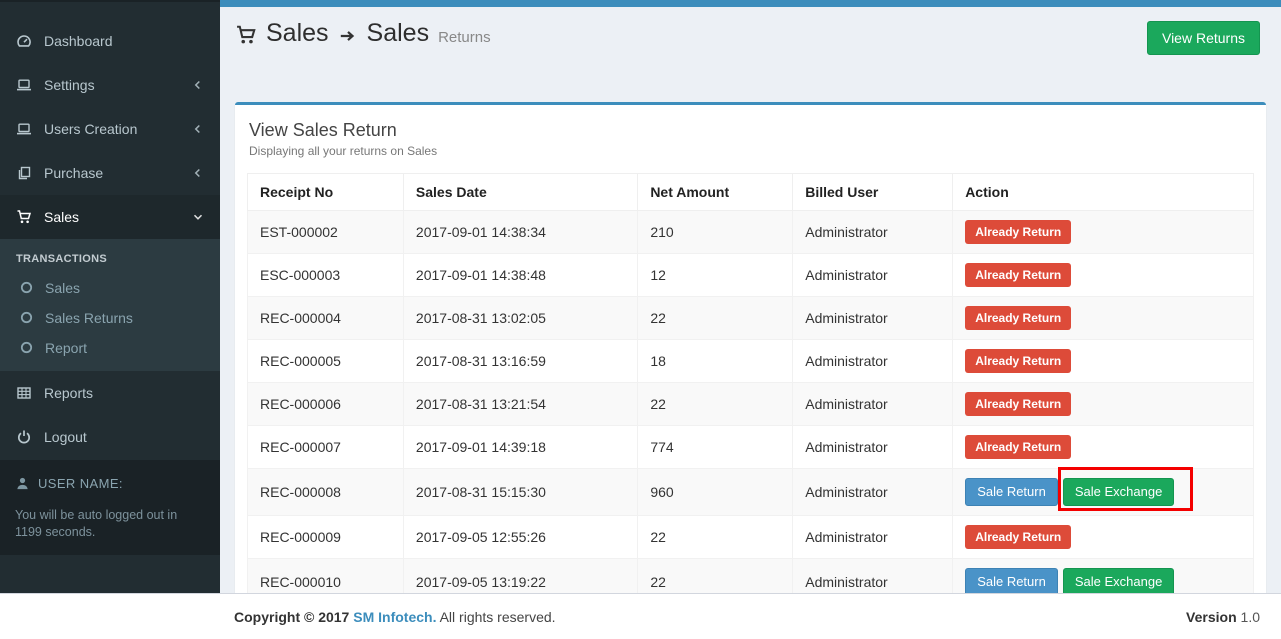  I want to click on sidebar-item-settings: Settings, so click(110, 85).